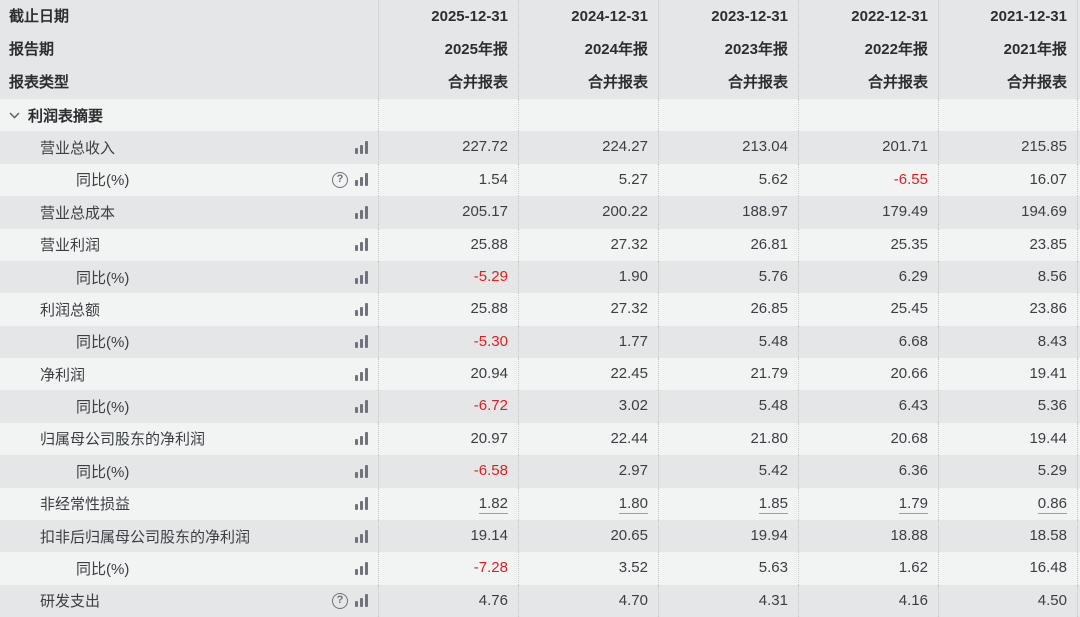 Image resolution: width=1080 pixels, height=617 pixels. Describe the element at coordinates (189, 115) in the screenshot. I see `row-label-cell: 利润表摘要` at that location.